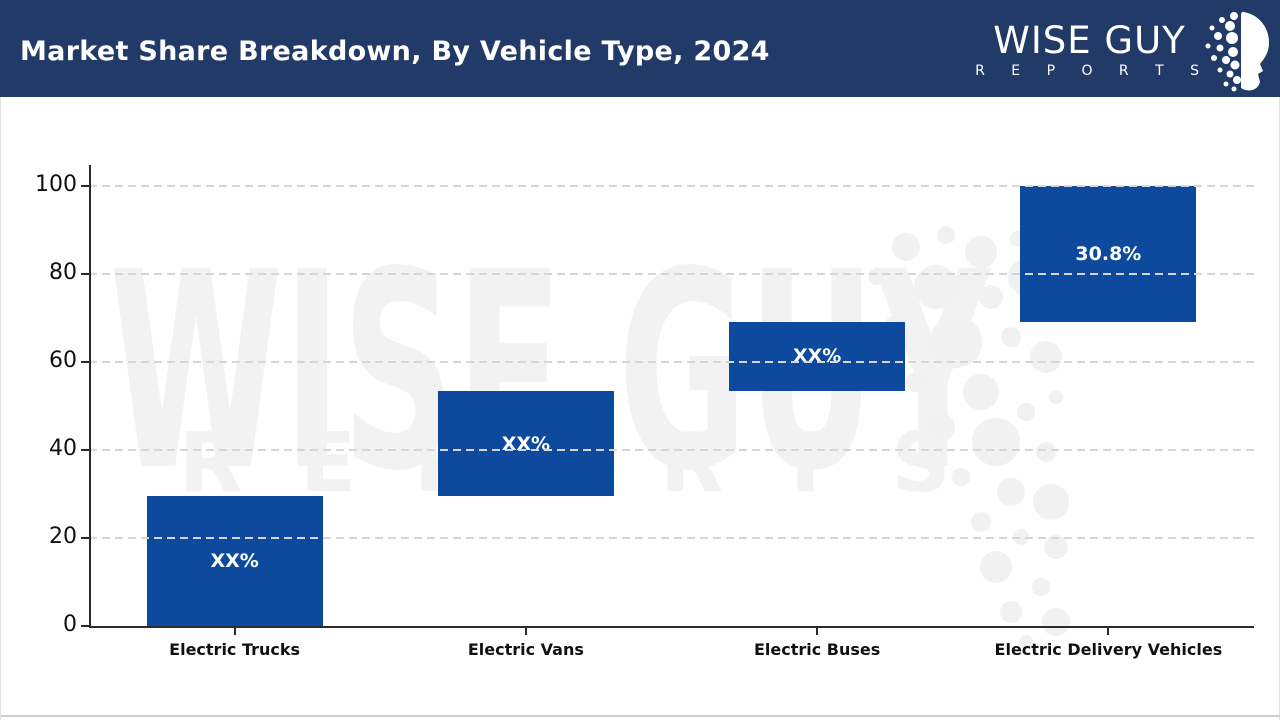  What do you see at coordinates (70, 624) in the screenshot?
I see `y-tick-label: 0` at bounding box center [70, 624].